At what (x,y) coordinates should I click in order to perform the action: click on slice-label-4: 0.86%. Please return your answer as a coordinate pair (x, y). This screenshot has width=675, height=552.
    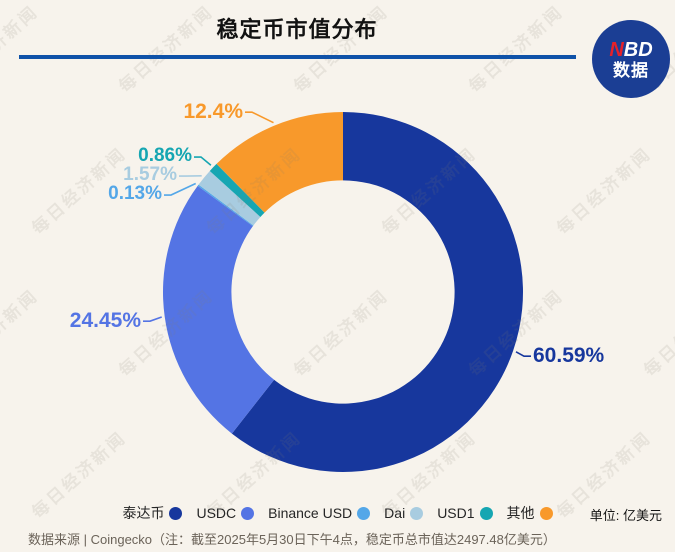
    Looking at the image, I should click on (165, 155).